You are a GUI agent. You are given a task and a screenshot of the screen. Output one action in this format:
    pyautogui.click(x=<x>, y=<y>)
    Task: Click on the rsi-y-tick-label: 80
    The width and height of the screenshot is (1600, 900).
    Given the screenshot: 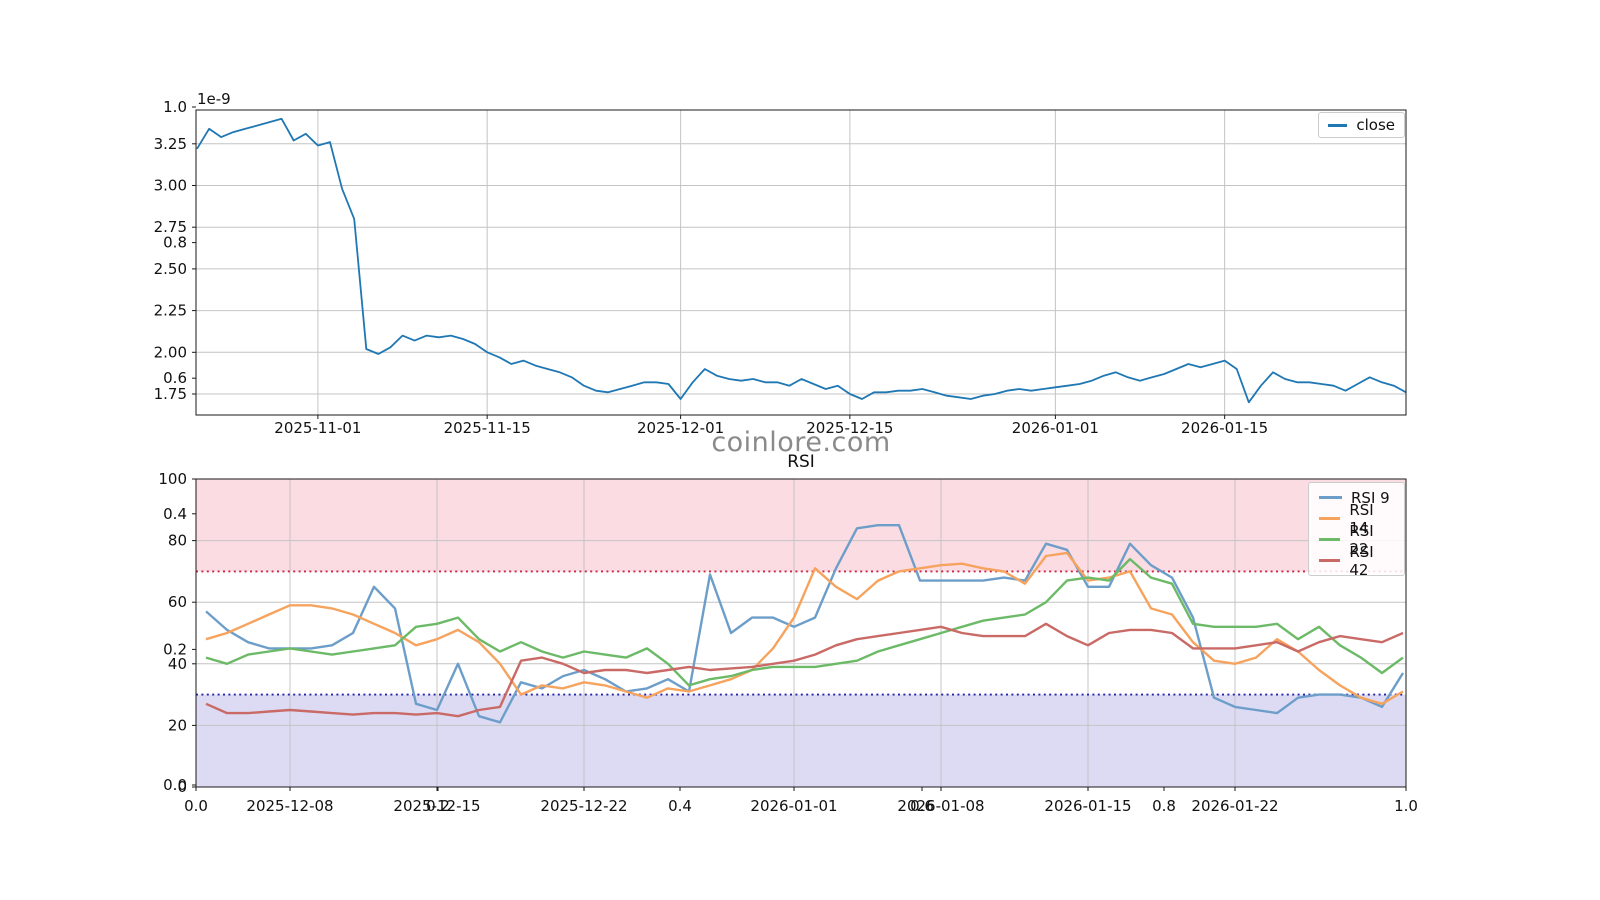 What is the action you would take?
    pyautogui.click(x=177, y=541)
    